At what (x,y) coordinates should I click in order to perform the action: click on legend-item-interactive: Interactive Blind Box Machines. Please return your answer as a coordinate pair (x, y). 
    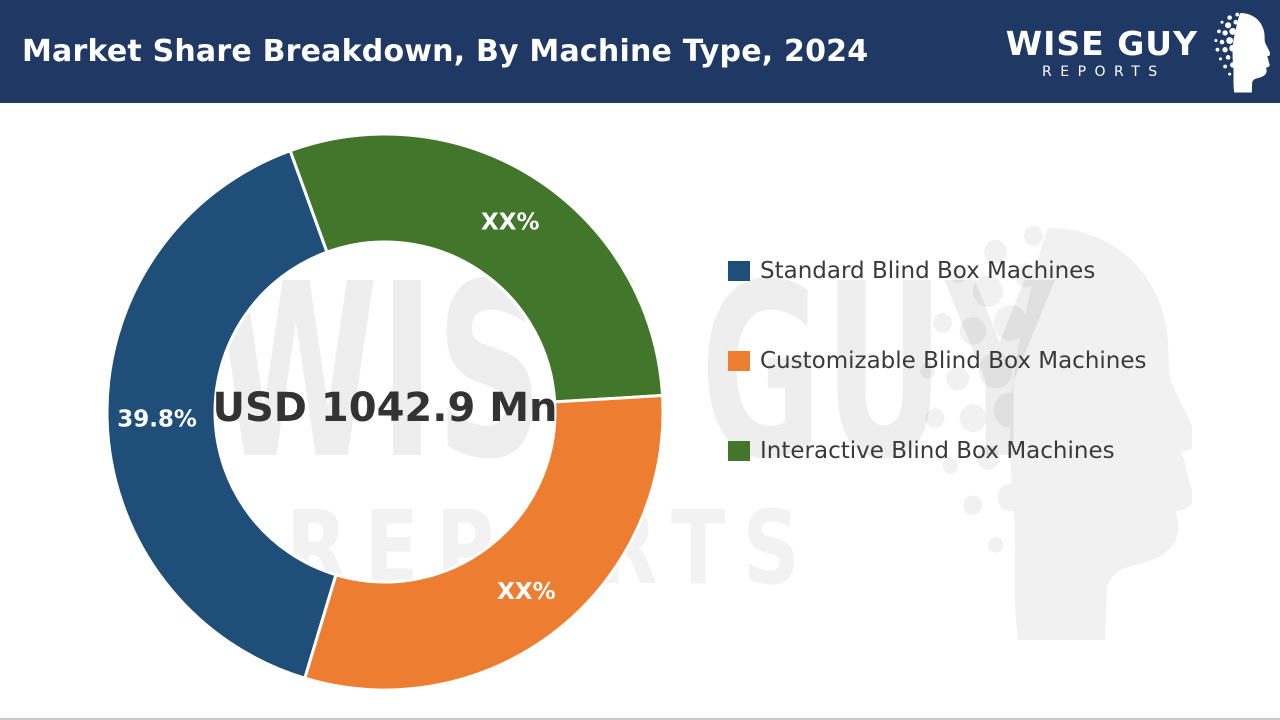
    Looking at the image, I should click on (937, 451).